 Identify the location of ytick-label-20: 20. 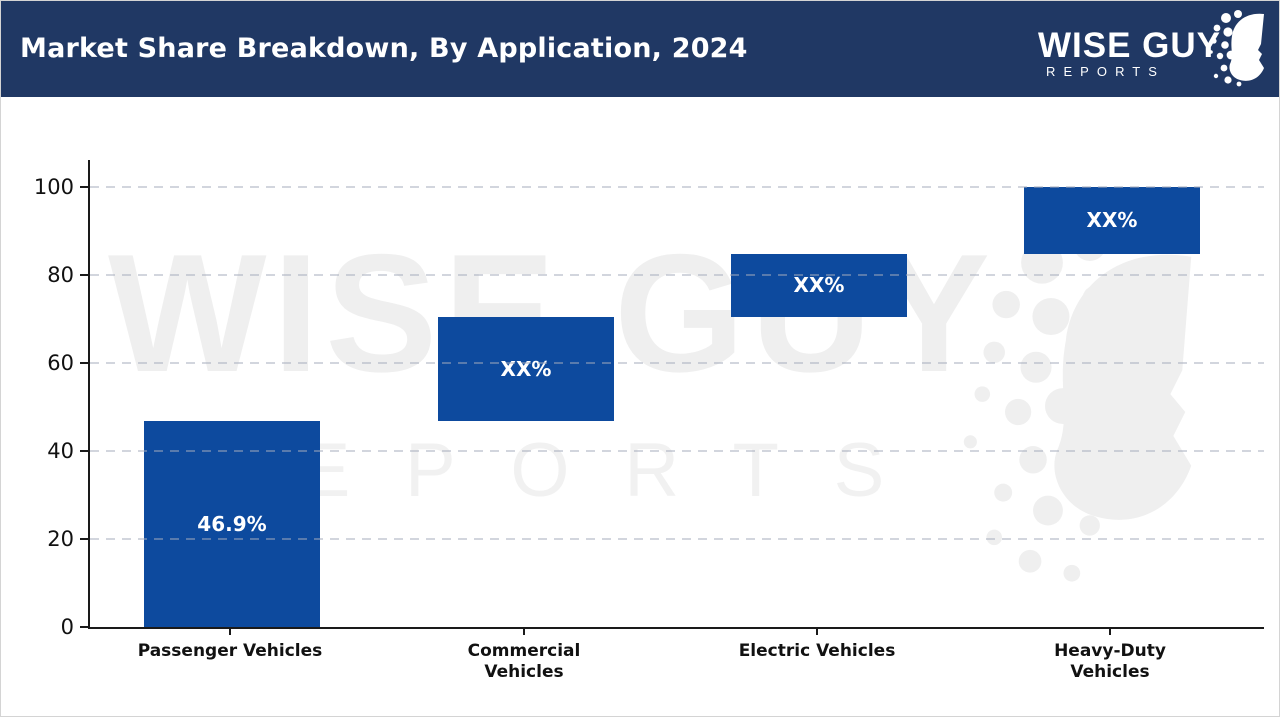
(60, 539).